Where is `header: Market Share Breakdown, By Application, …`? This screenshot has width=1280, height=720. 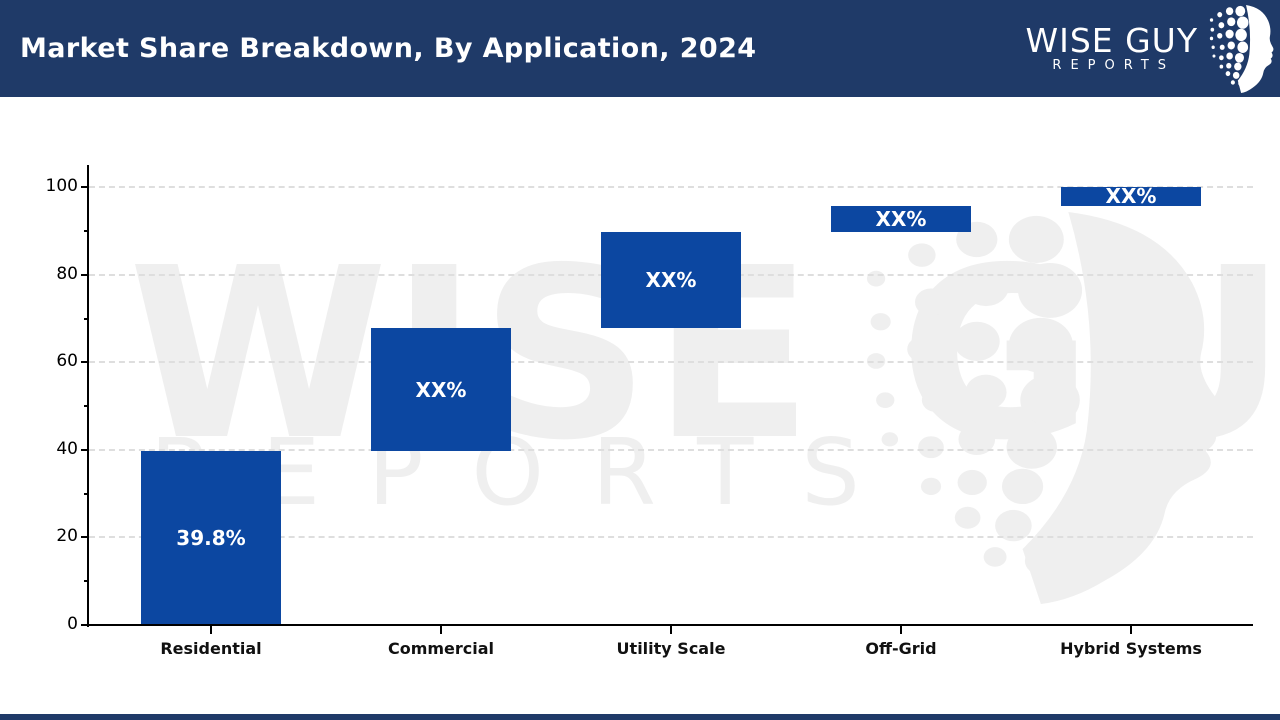
header: Market Share Breakdown, By Application, … is located at coordinates (640, 48).